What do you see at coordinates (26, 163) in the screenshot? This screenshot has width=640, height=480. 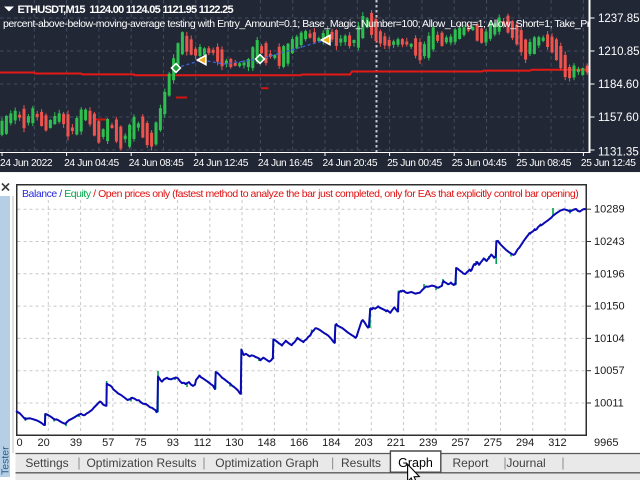 I see `svg-text: 24 Jun 2022` at bounding box center [26, 163].